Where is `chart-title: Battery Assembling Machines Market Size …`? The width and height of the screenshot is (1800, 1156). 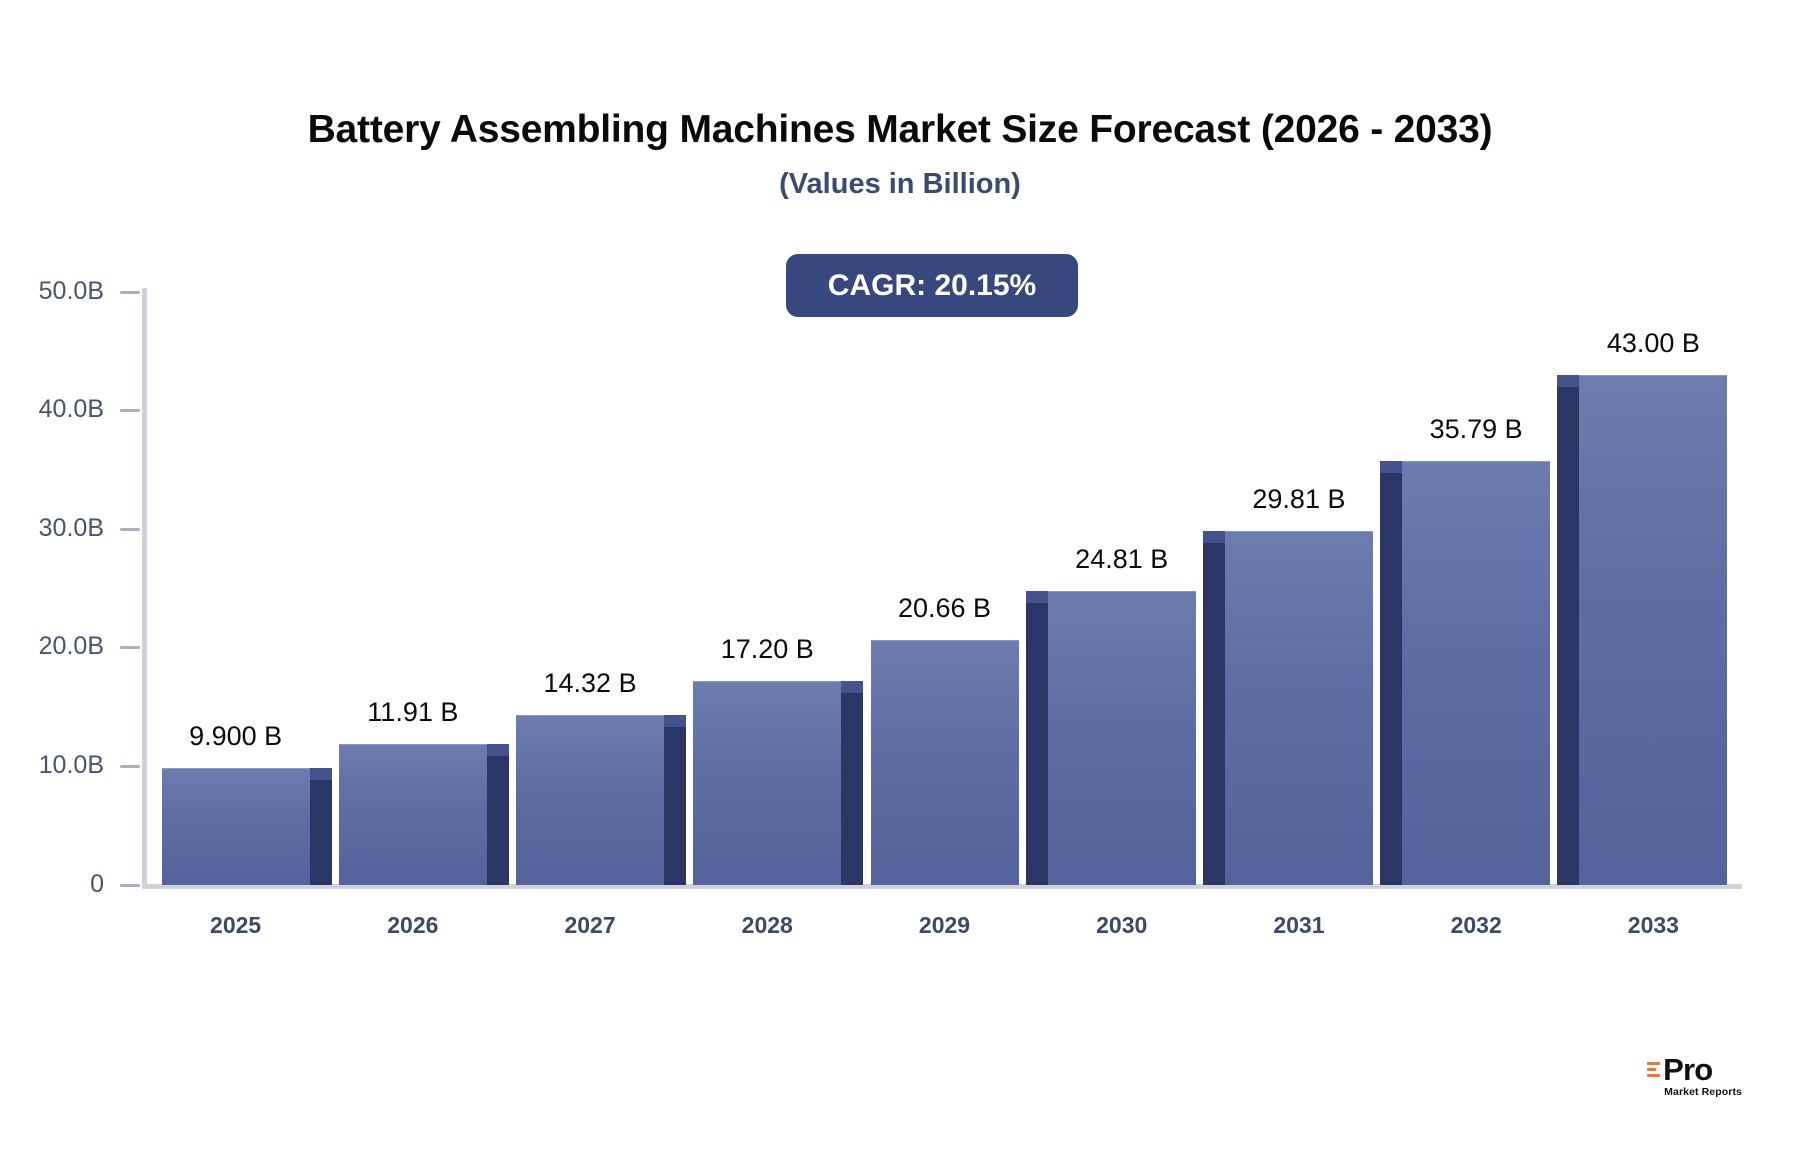 chart-title: Battery Assembling Machines Market Size … is located at coordinates (900, 129).